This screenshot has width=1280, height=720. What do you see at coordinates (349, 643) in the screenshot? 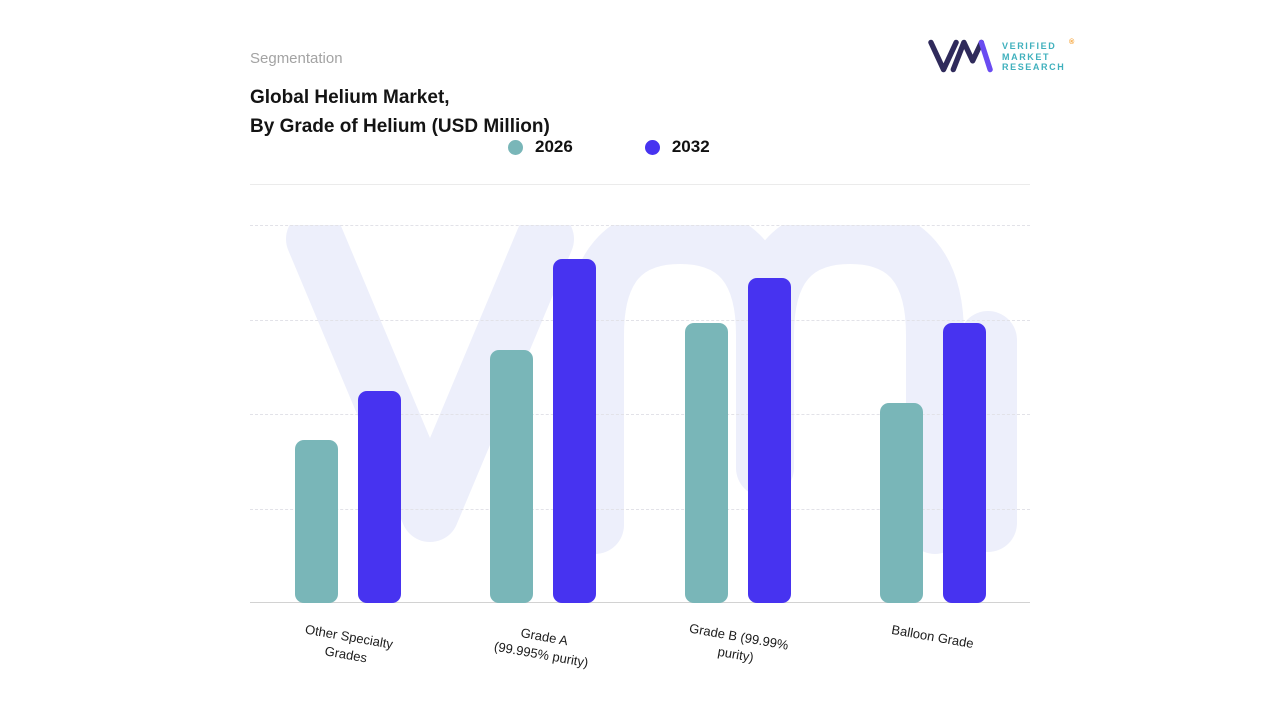
I see `x-axis-label: Other Specialty Grades` at bounding box center [349, 643].